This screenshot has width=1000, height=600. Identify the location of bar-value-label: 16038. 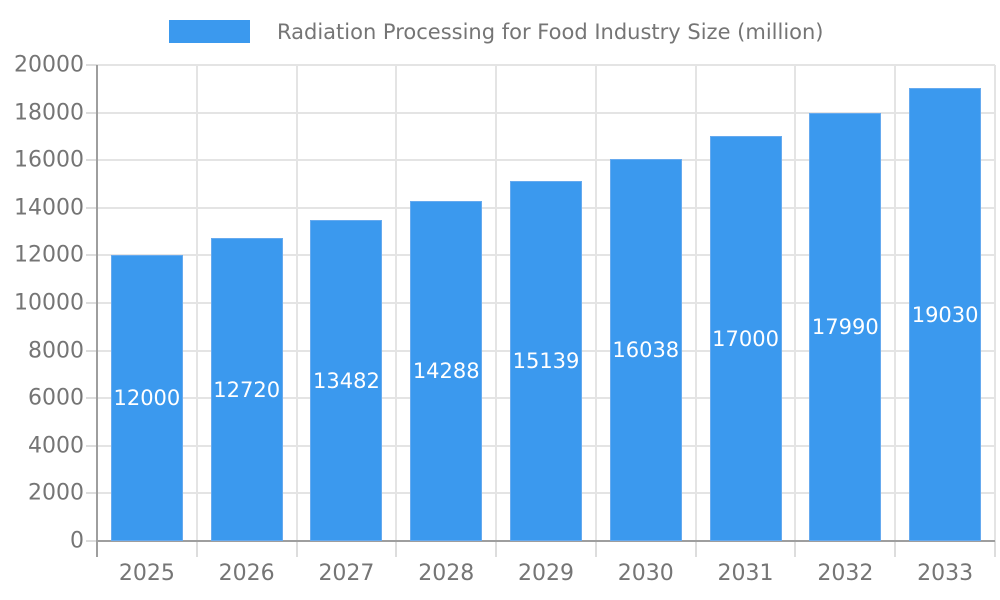
(646, 350).